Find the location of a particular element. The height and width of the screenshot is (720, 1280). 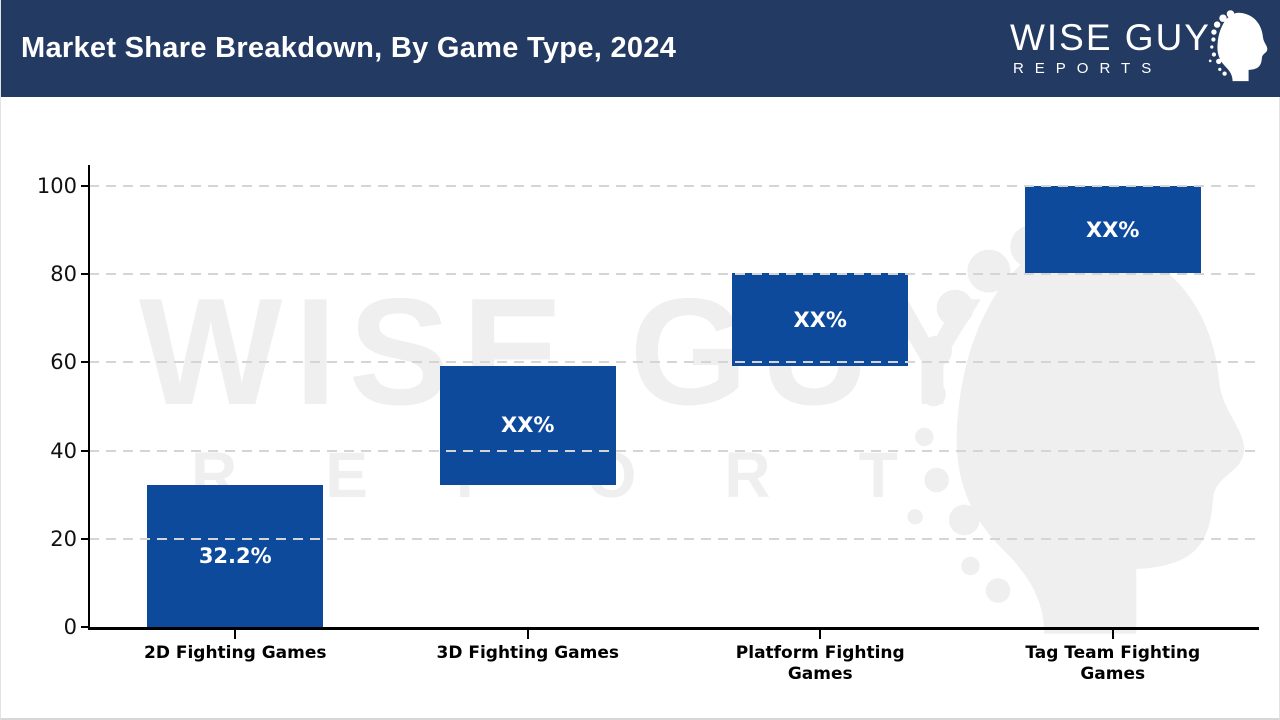

brand-logo-text: WISE GUY REPORTS is located at coordinates (1110, 46).